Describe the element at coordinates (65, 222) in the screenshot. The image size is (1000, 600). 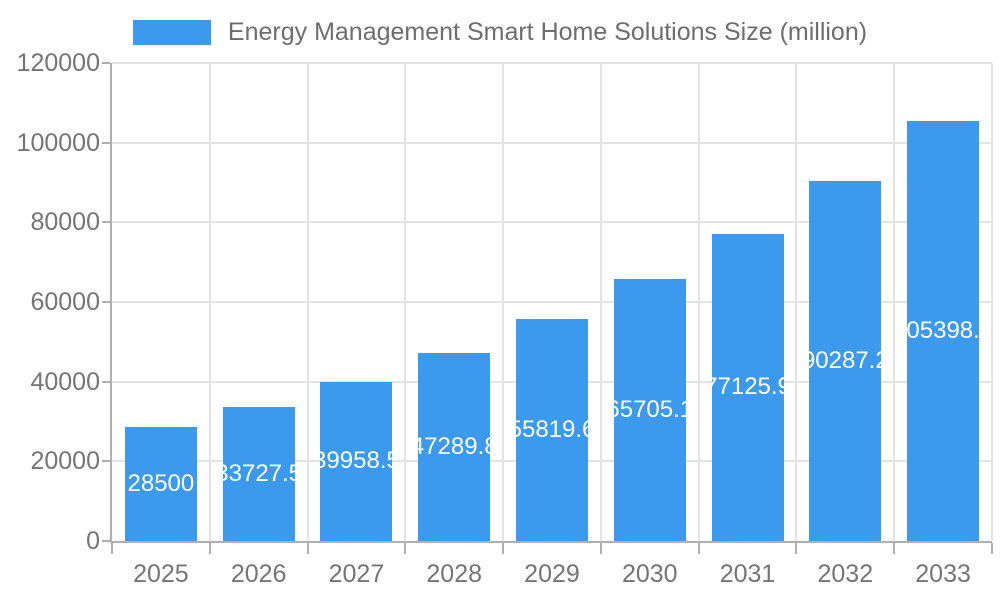
I see `y-axis-tick-label: 80000` at that location.